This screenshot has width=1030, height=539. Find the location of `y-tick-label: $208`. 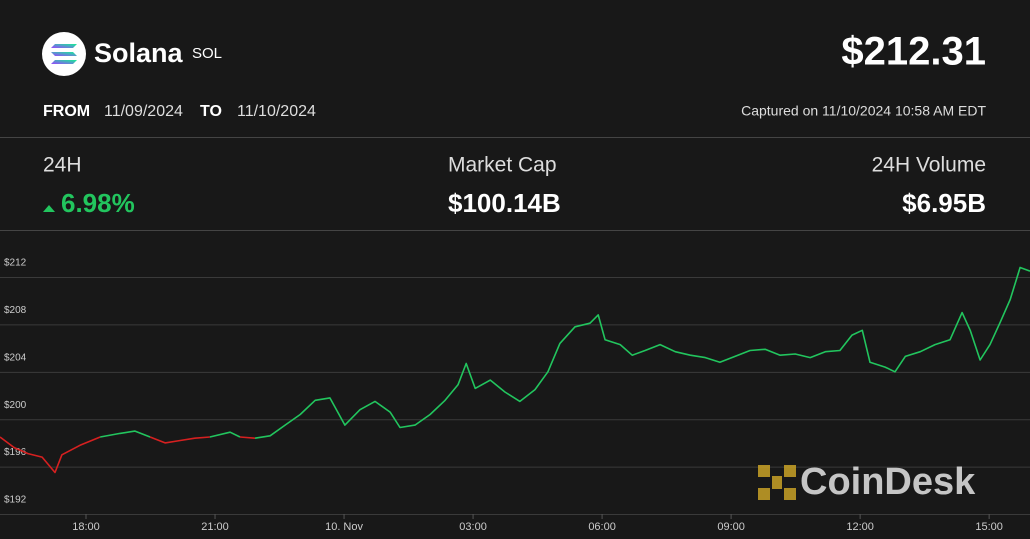

y-tick-label: $208 is located at coordinates (15, 310).